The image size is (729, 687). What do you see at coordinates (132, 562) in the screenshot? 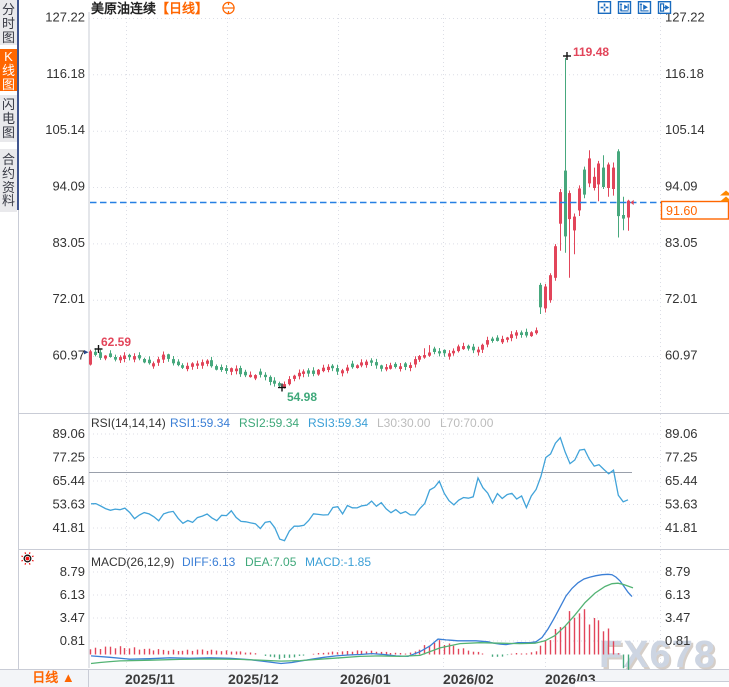
I see `svg-text: MACD(26,12,9)` at bounding box center [132, 562].